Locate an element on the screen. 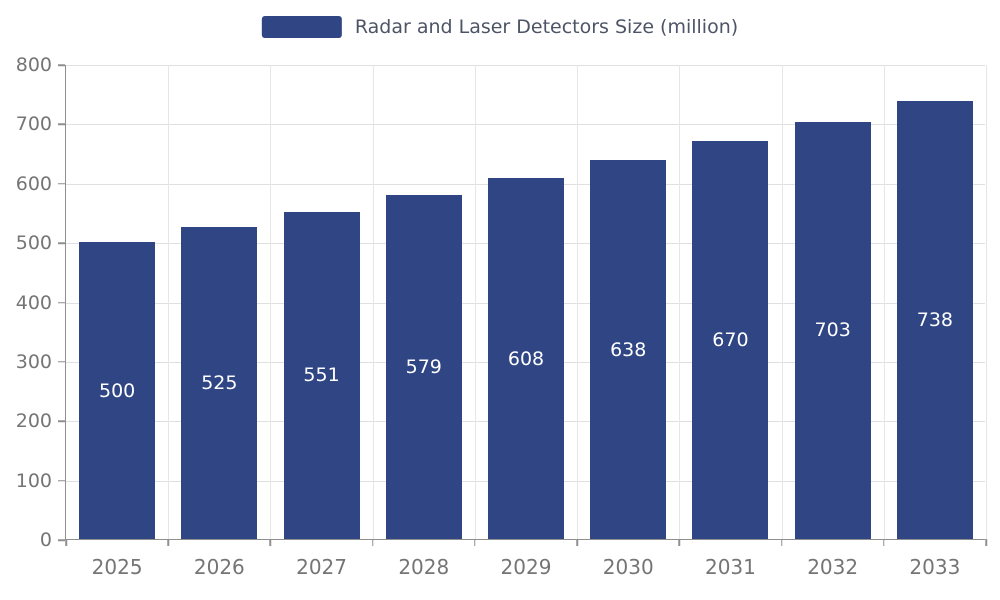 Image resolution: width=1000 pixels, height=600 pixels. legend: Radar and Laser Detectors Size (million) is located at coordinates (500, 27).